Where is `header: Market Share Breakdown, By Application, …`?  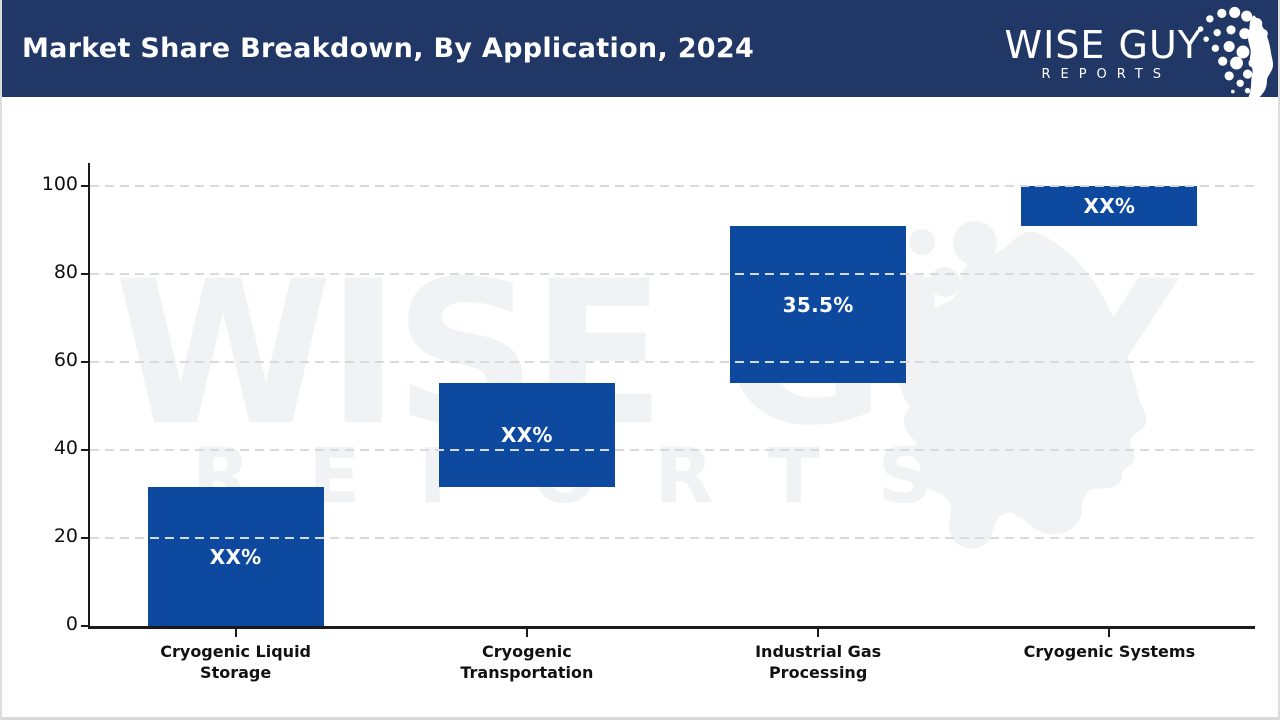 header: Market Share Breakdown, By Application, … is located at coordinates (640, 49).